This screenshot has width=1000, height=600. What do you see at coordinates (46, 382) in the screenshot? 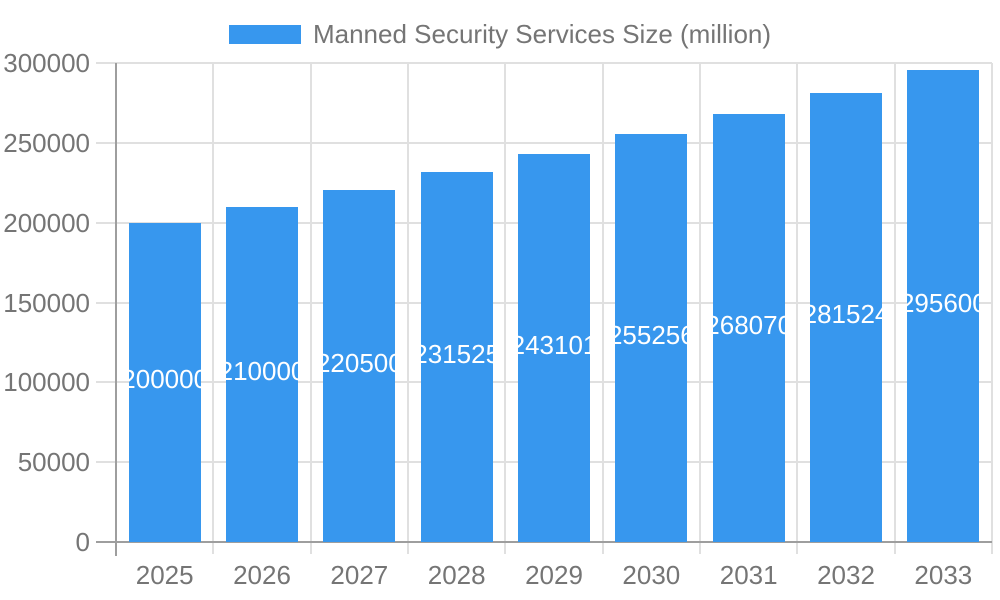
I see `y-axis-tick-label: 100000` at bounding box center [46, 382].